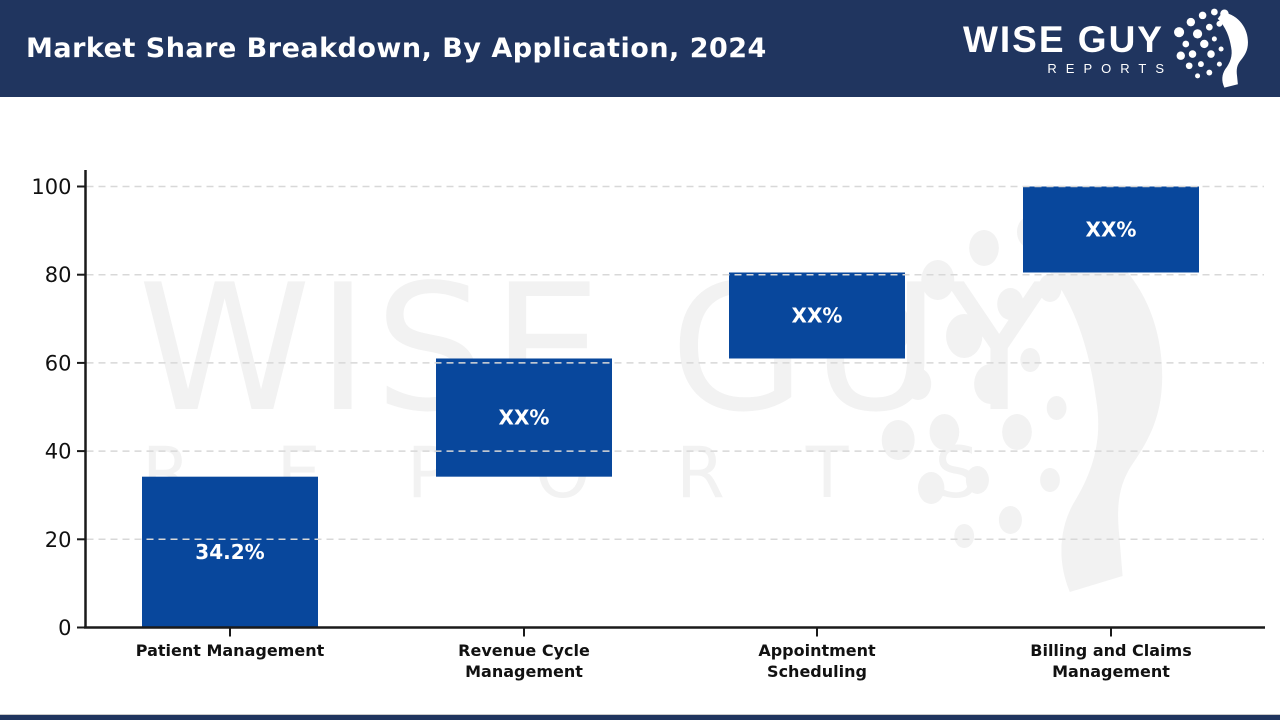 This screenshot has height=720, width=1280. Describe the element at coordinates (230, 650) in the screenshot. I see `category-label: Patient Management` at that location.